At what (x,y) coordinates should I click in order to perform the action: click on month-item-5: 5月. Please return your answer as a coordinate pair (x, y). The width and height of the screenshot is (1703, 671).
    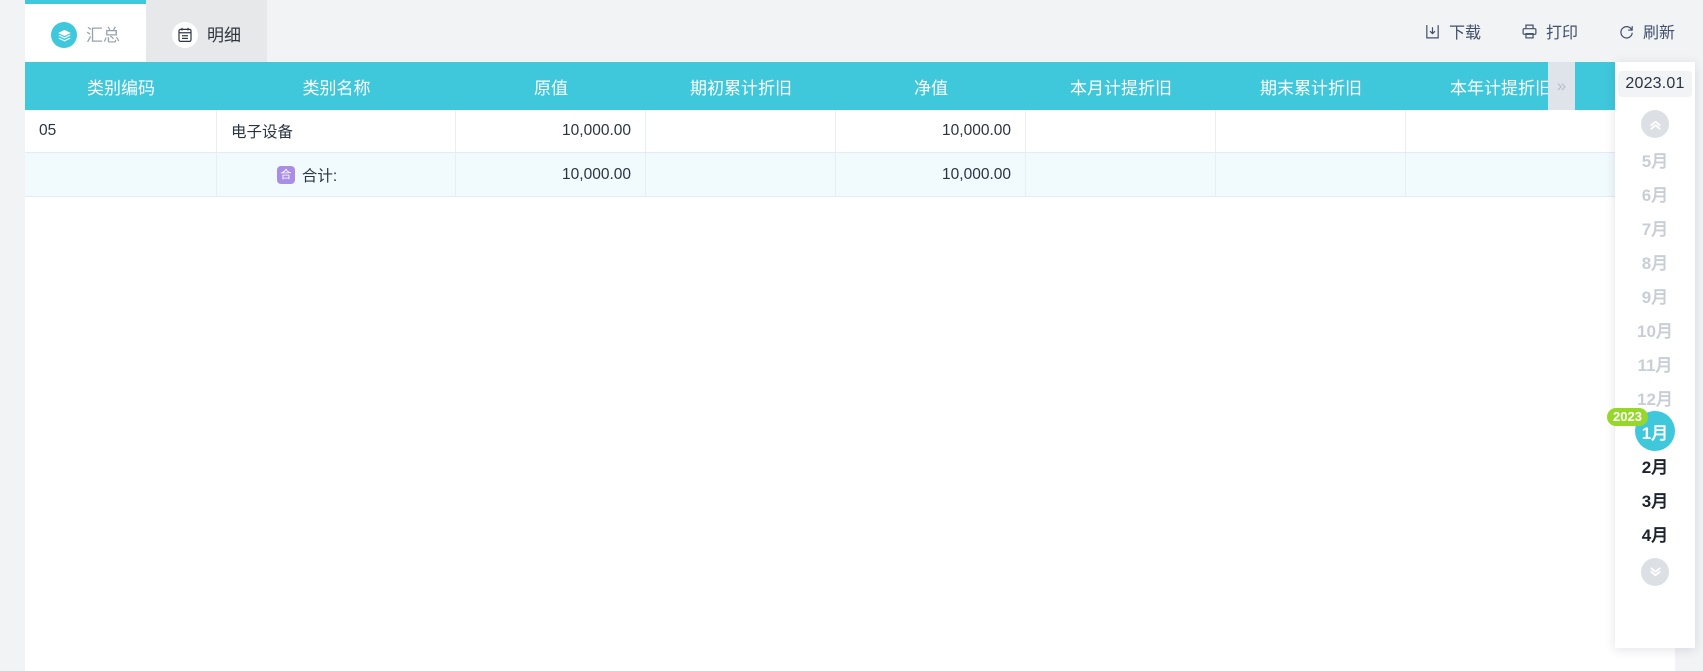
    Looking at the image, I should click on (1655, 159).